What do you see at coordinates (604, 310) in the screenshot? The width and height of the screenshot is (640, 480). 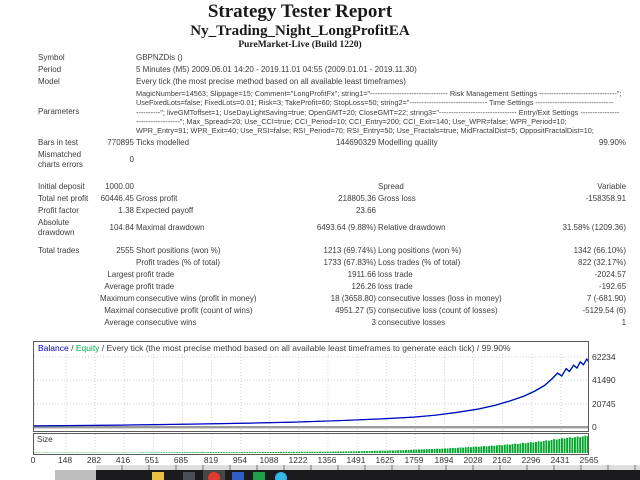 I see `report-cell: -5129.54 (6)` at bounding box center [604, 310].